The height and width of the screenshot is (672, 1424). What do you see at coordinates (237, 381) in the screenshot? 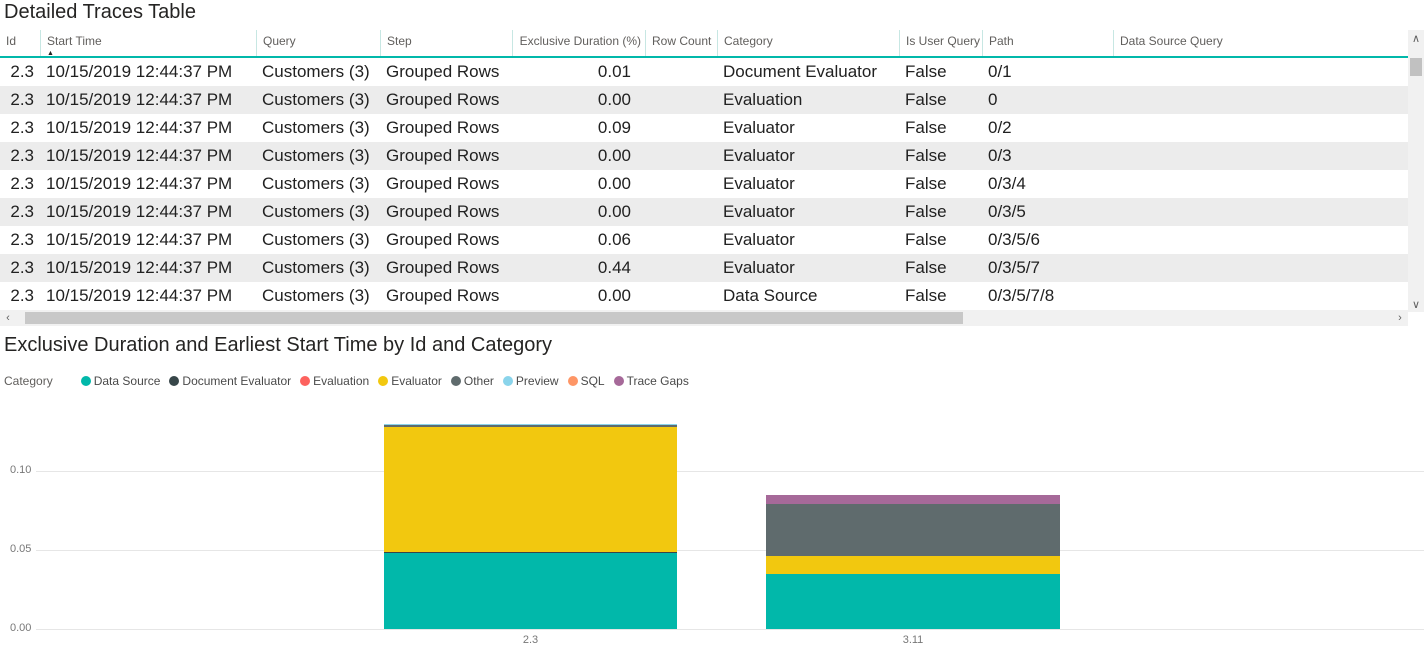
I see `legend-item-label: Document Evaluator` at bounding box center [237, 381].